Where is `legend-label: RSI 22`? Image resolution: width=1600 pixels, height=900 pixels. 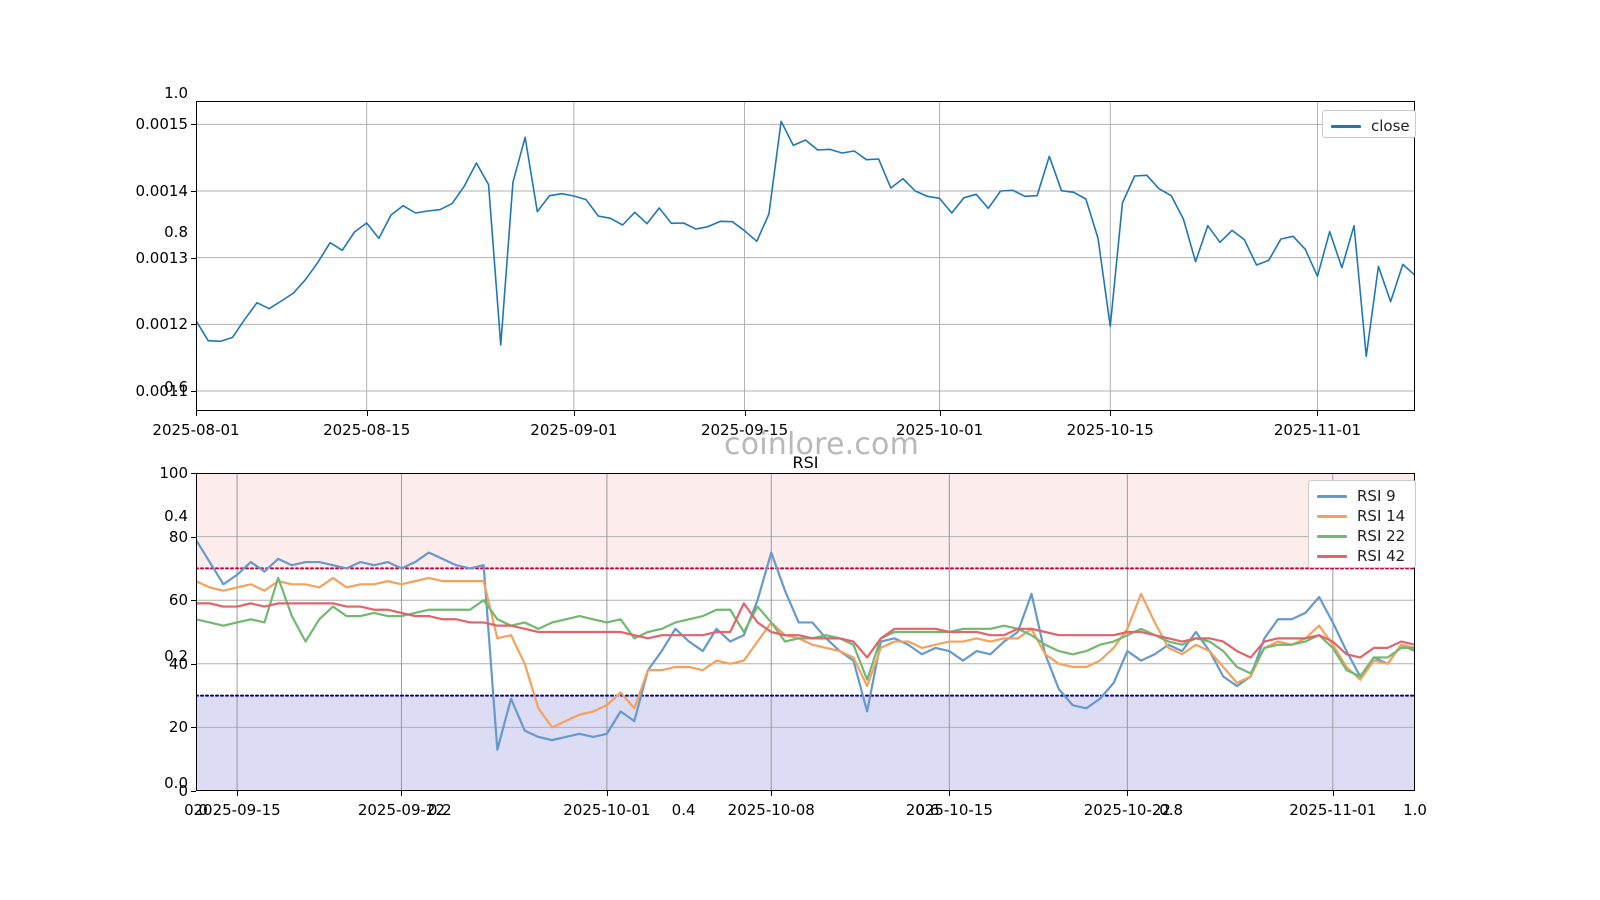
legend-label: RSI 22 is located at coordinates (1381, 536).